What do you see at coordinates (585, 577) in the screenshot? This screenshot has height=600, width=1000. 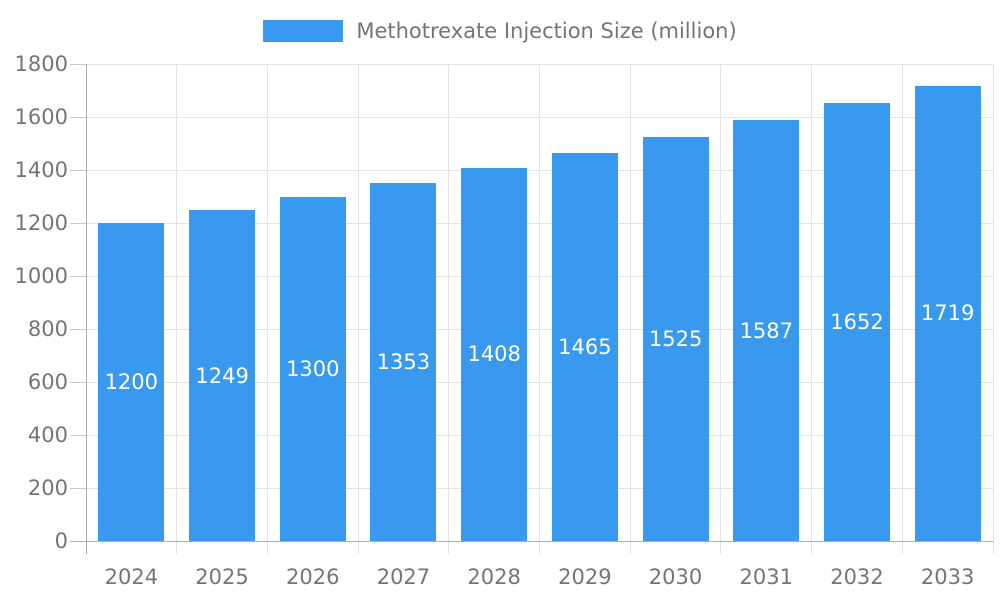 I see `x-tick-label-2029: 2029` at bounding box center [585, 577].